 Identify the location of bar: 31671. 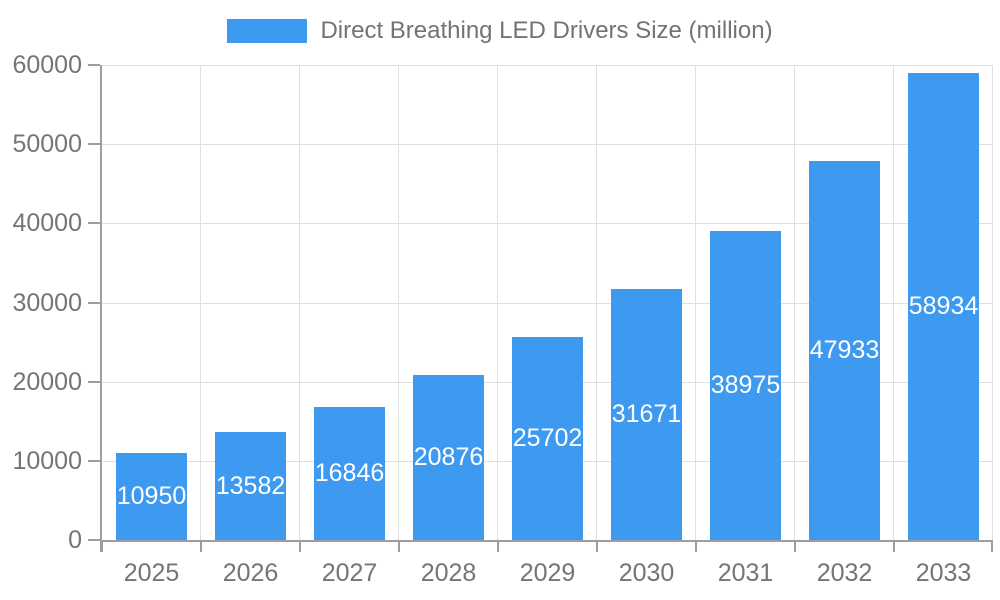
(646, 414).